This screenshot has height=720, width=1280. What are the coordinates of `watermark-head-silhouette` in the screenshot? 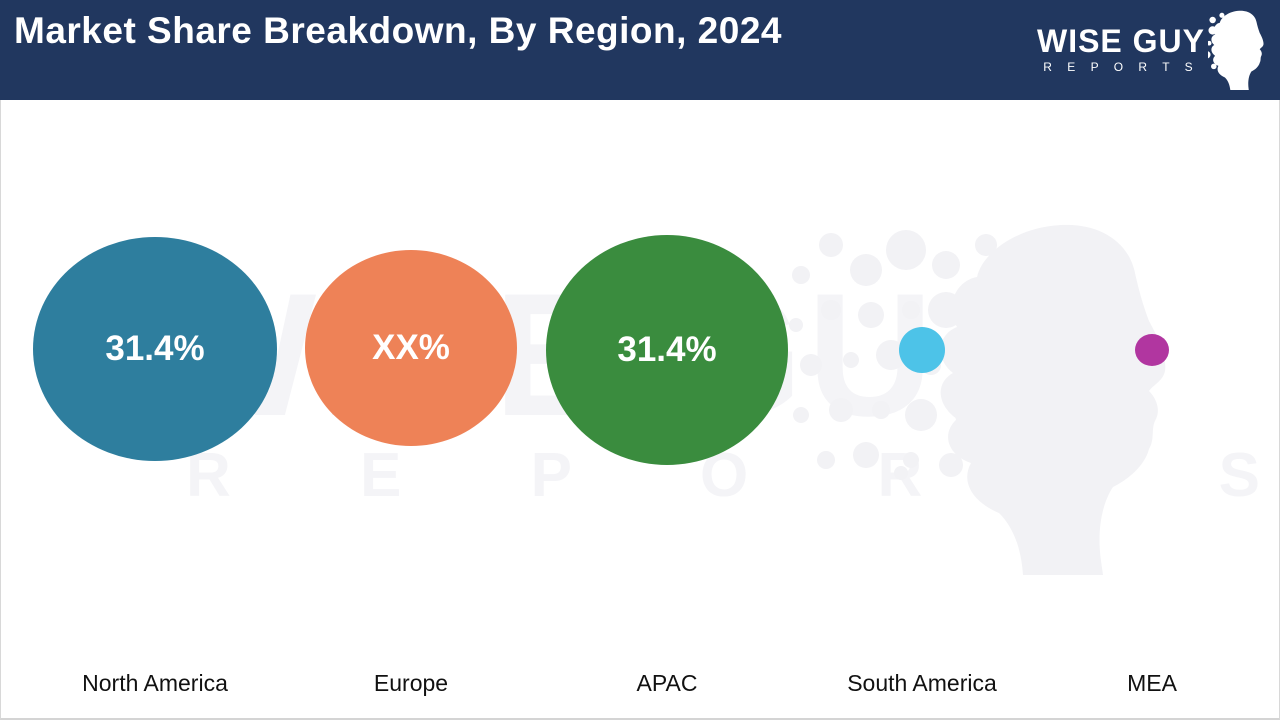 It's located at (977, 399).